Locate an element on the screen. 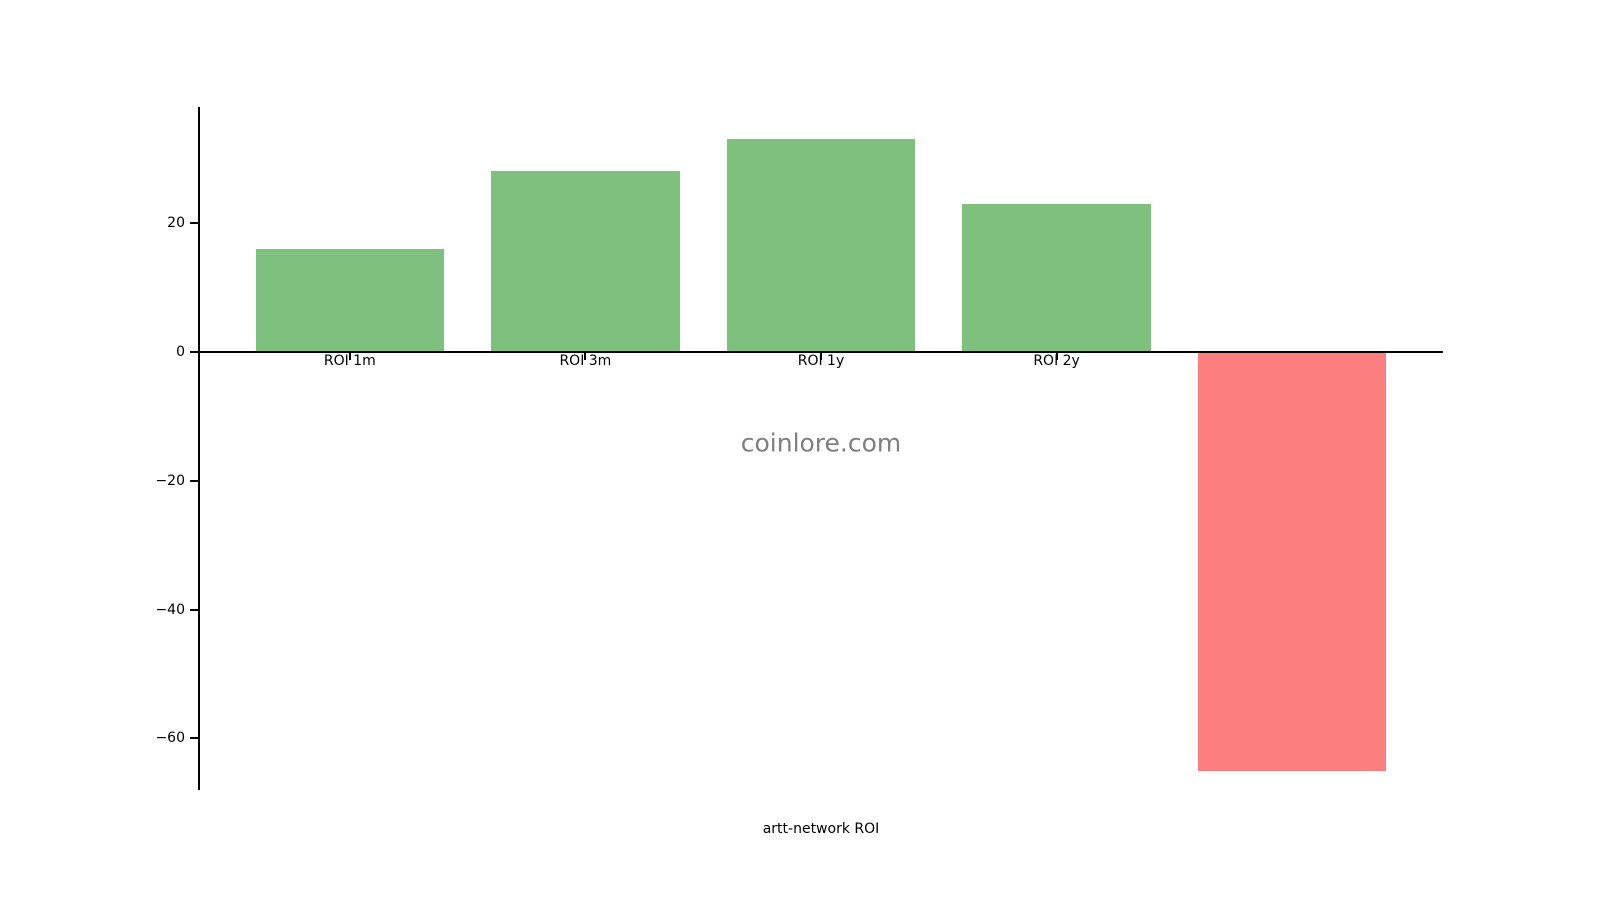  y-tick-label: −40 is located at coordinates (170, 609).